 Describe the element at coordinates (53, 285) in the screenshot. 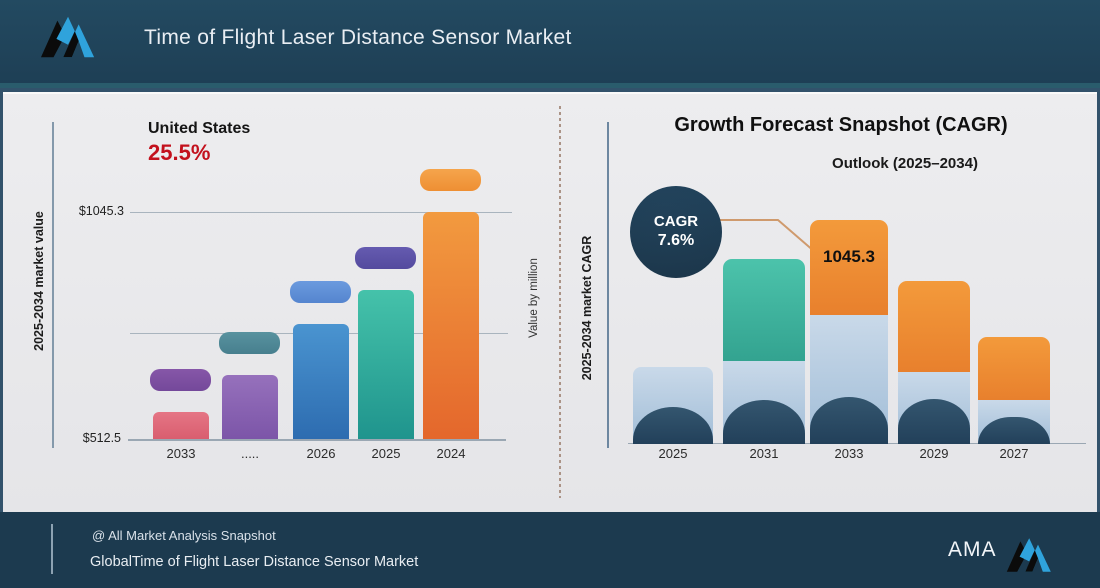

I see `left-y-axis-line` at that location.